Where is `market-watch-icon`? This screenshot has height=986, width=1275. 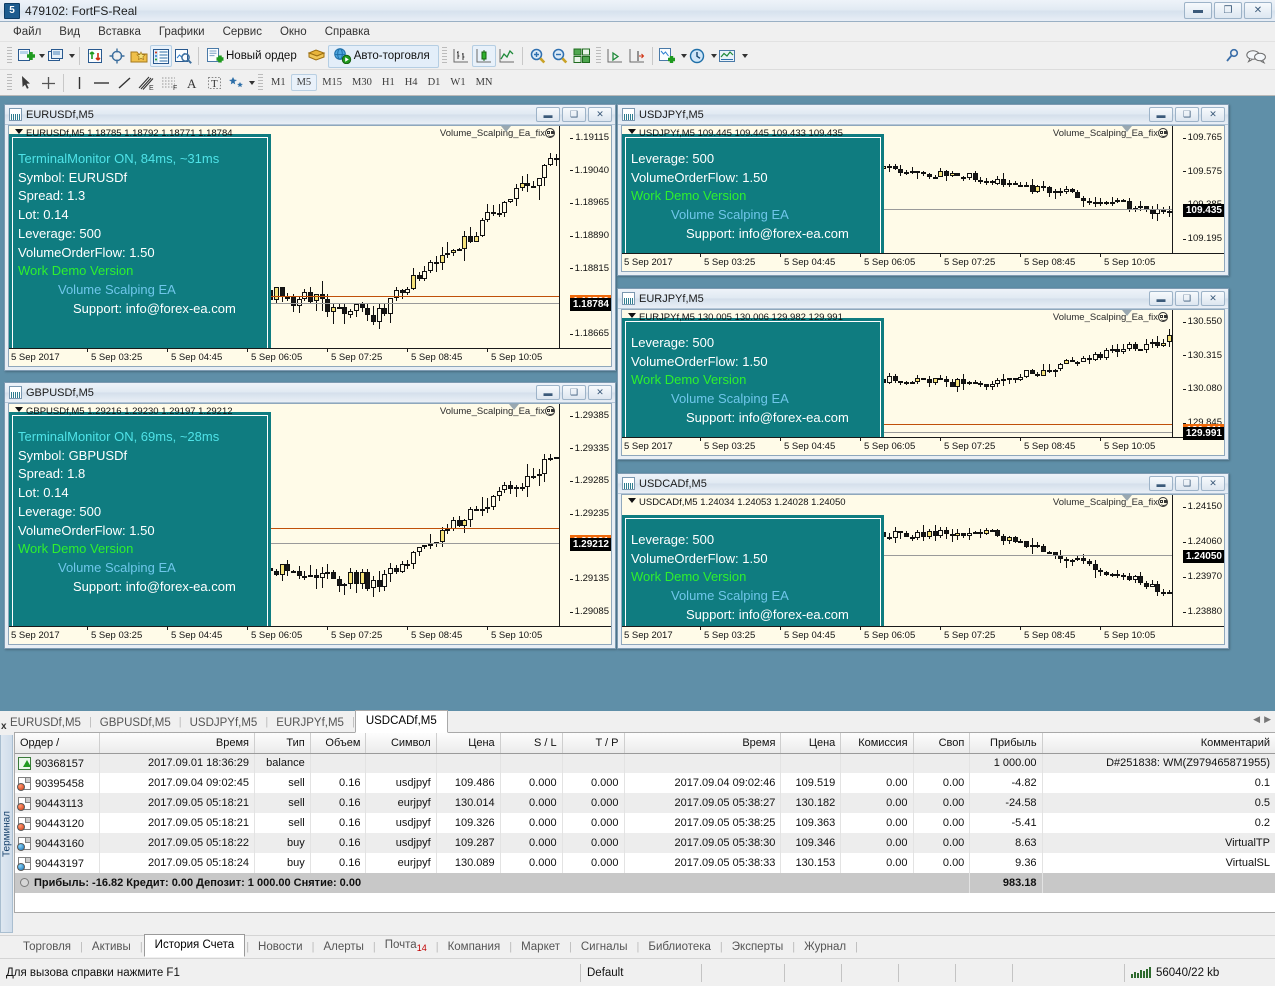 market-watch-icon is located at coordinates (95, 56).